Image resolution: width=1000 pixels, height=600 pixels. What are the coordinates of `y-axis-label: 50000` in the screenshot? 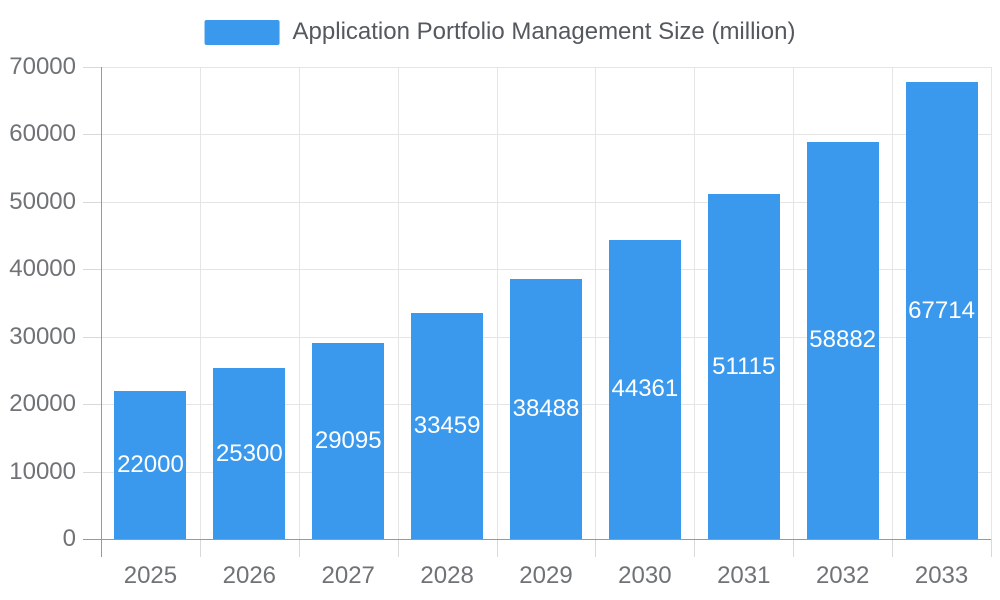 It's located at (42, 201).